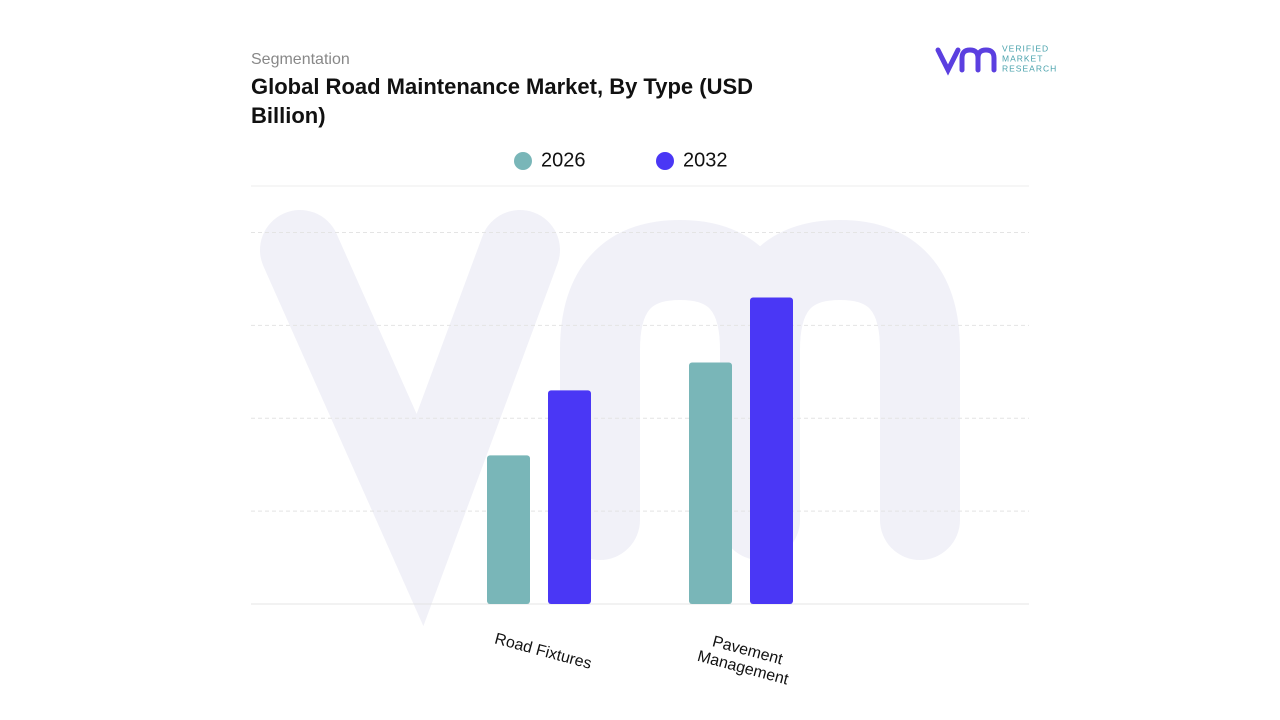 This screenshot has width=1280, height=720. What do you see at coordinates (1022, 58) in the screenshot?
I see `logo-text: MARKET` at bounding box center [1022, 58].